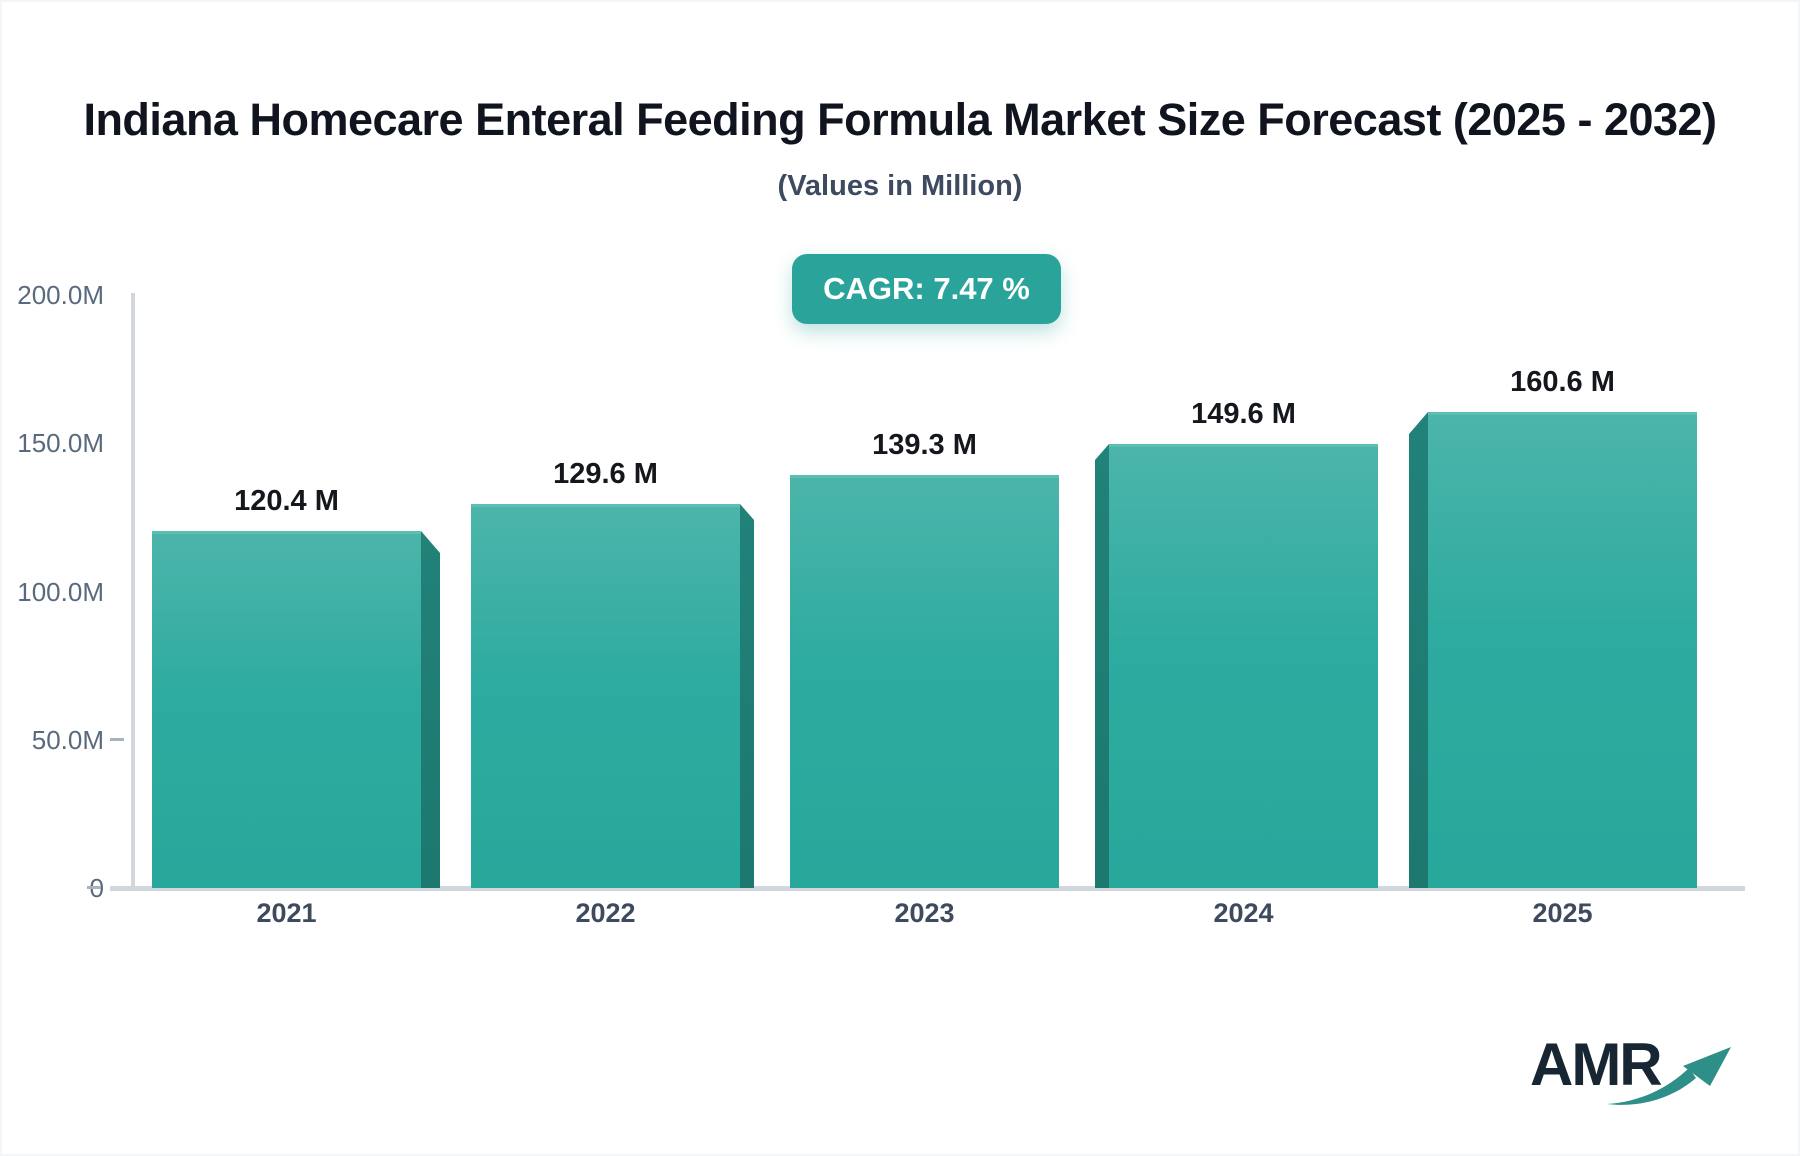  I want to click on bar-value-label: 160.6 M, so click(1562, 382).